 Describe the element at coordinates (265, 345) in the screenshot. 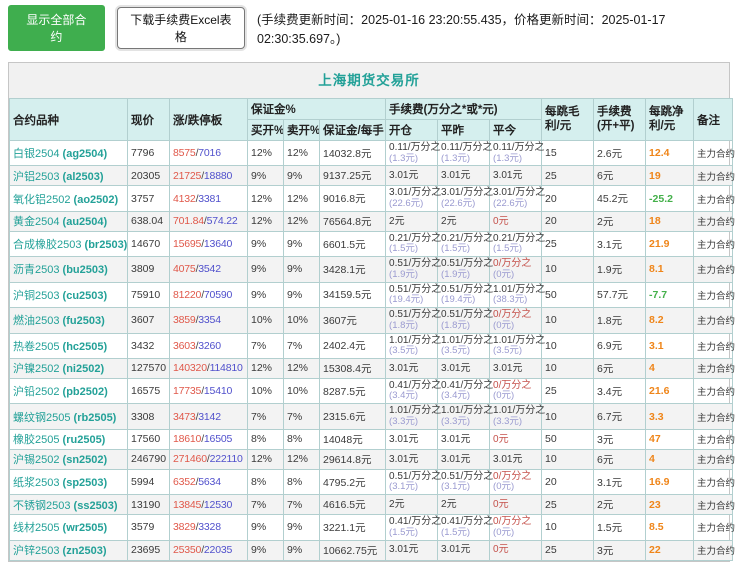

I see `buy-open-margin-cell: 7%` at that location.